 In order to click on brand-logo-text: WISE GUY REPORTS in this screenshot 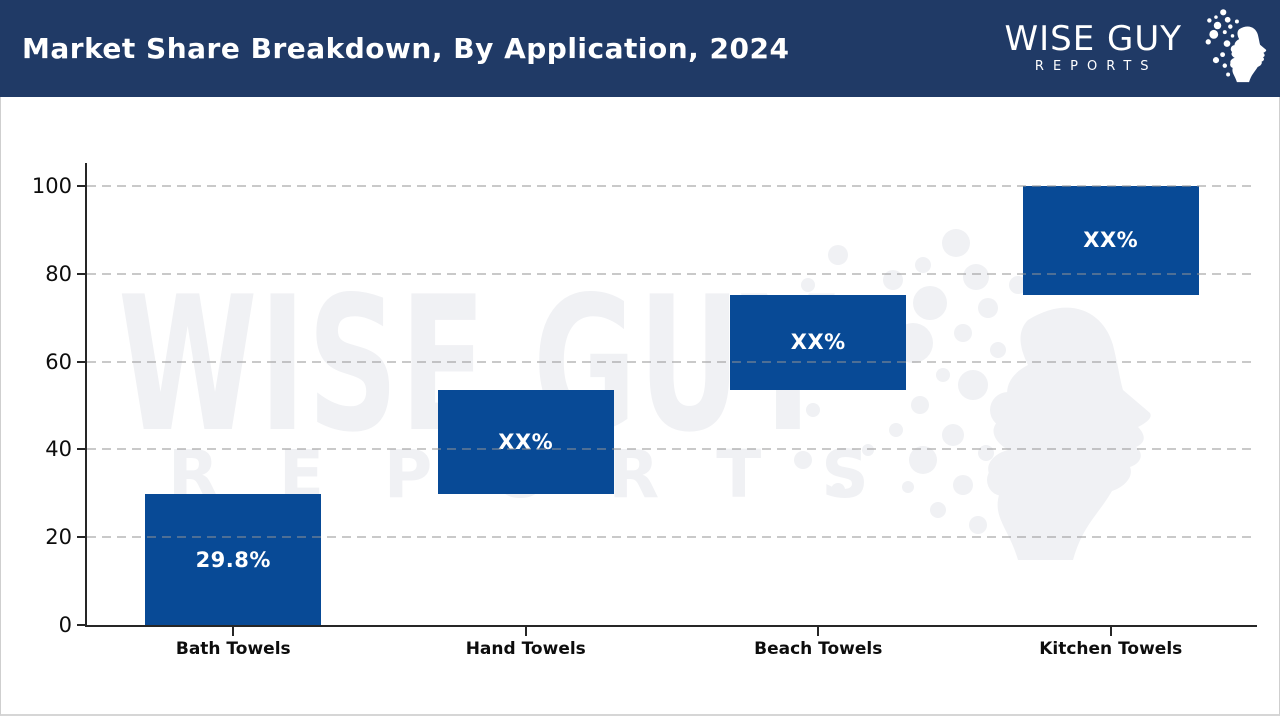, I will do `click(1093, 46)`.